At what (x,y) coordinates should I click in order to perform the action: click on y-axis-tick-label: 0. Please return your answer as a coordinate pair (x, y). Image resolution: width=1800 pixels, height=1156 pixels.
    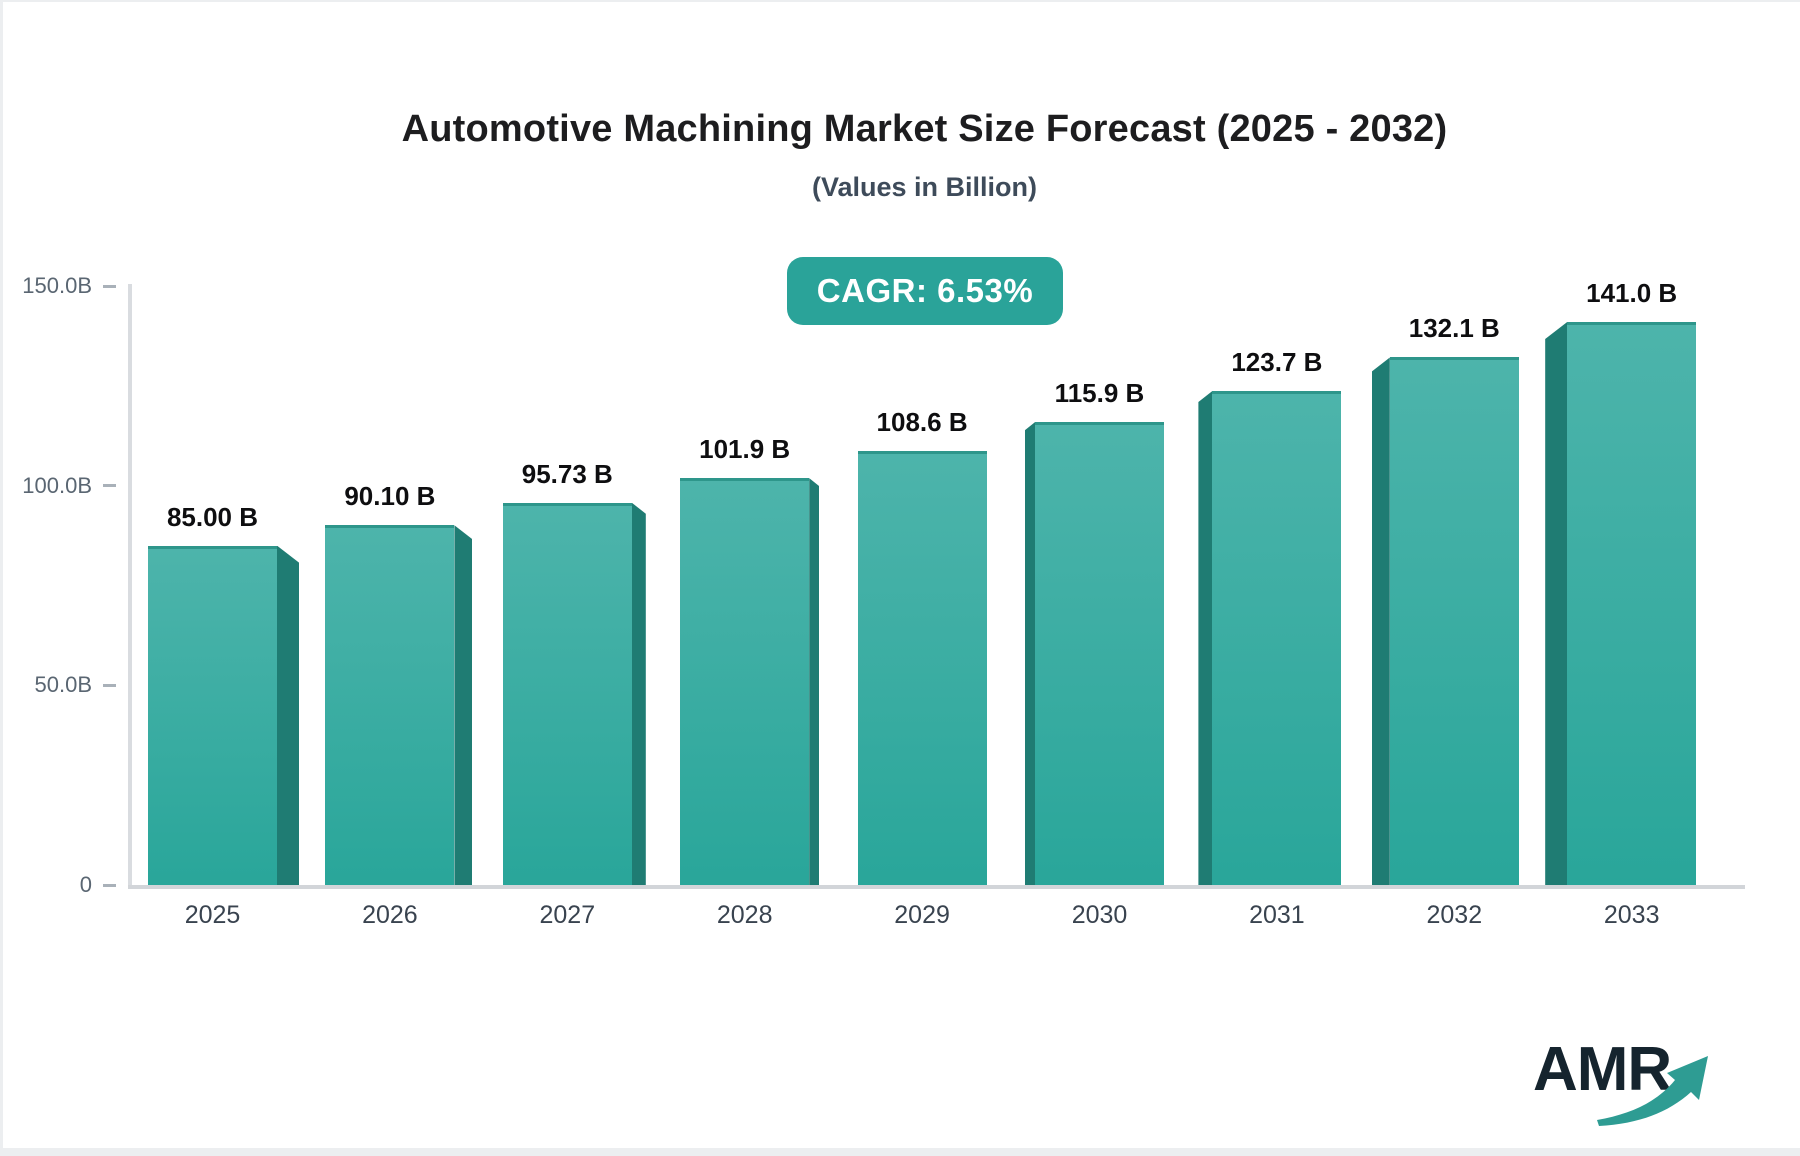
    Looking at the image, I should click on (85, 884).